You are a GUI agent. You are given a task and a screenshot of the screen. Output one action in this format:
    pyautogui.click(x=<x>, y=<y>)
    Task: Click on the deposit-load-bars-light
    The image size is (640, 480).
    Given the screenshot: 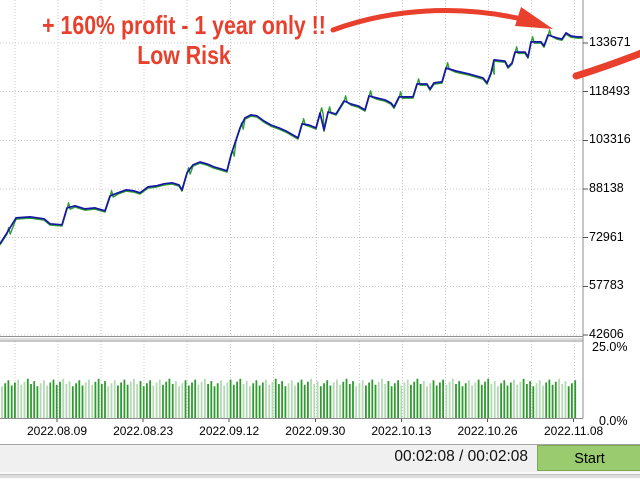 What is the action you would take?
    pyautogui.click(x=284, y=398)
    